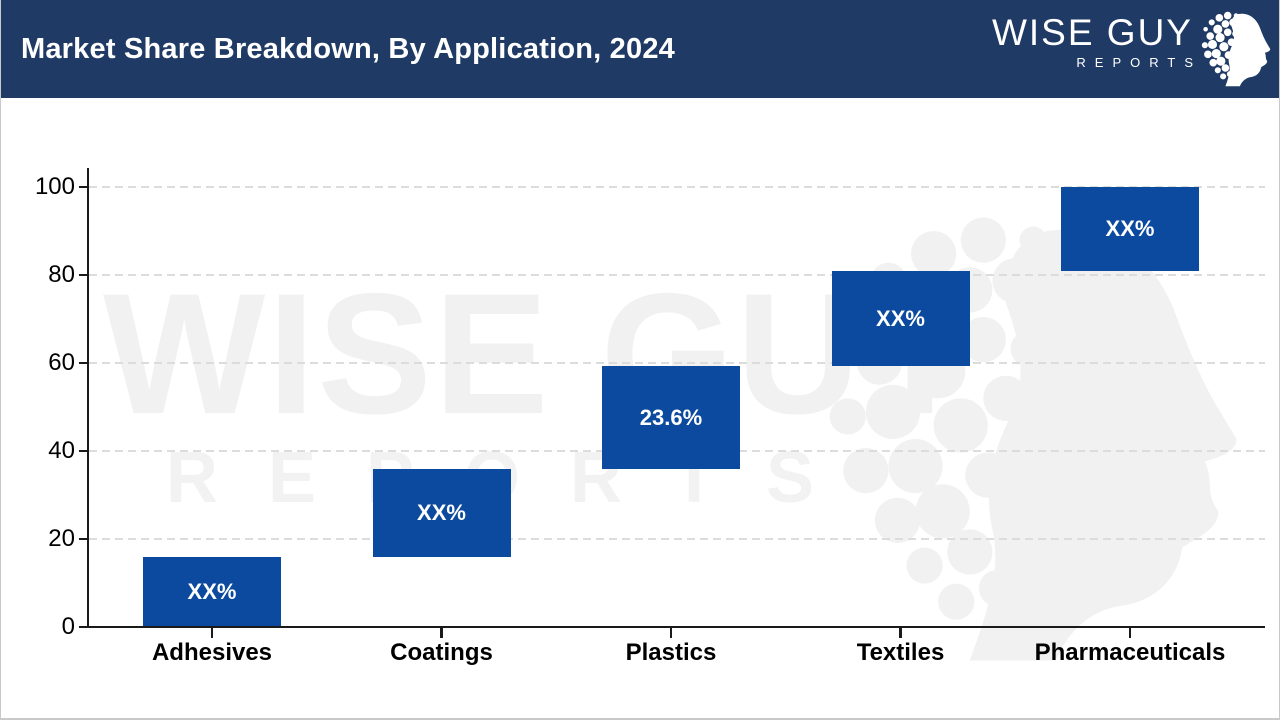 The image size is (1280, 720). I want to click on wiseguy-logo: WISE GUY REPORTS, so click(1092, 41).